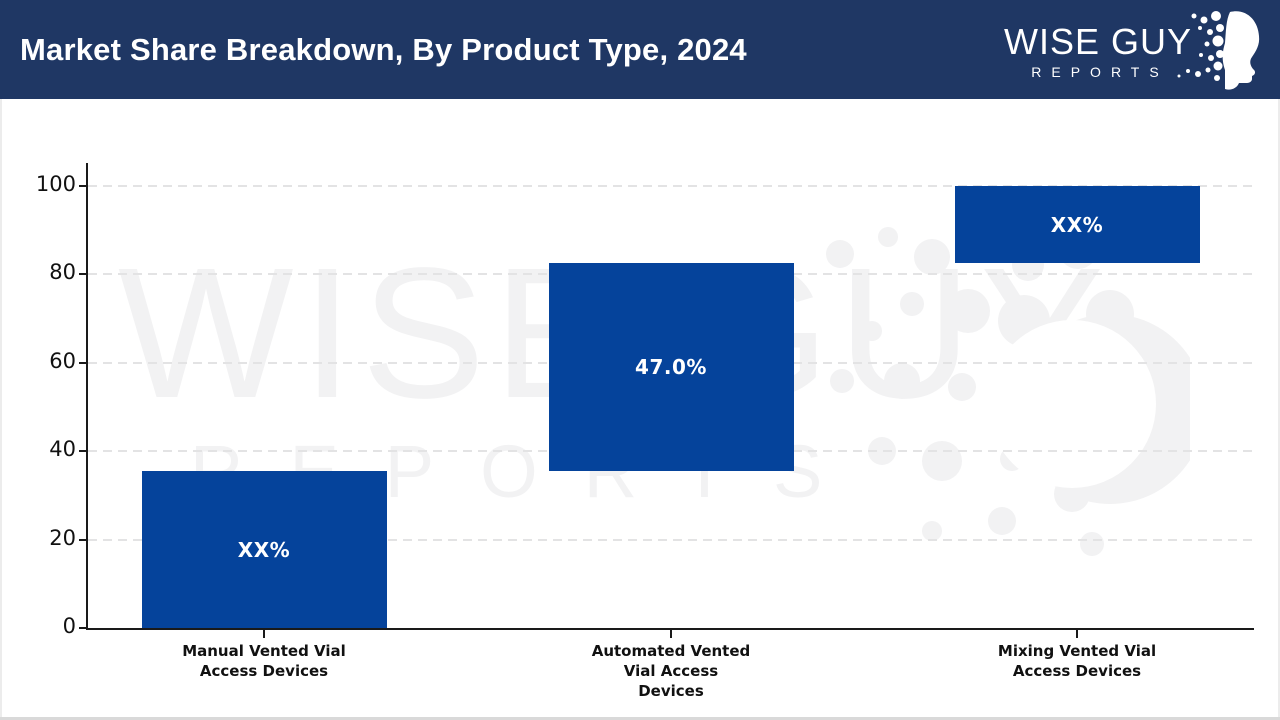 This screenshot has width=1280, height=720. Describe the element at coordinates (1, 409) in the screenshot. I see `frame-border-left` at that location.